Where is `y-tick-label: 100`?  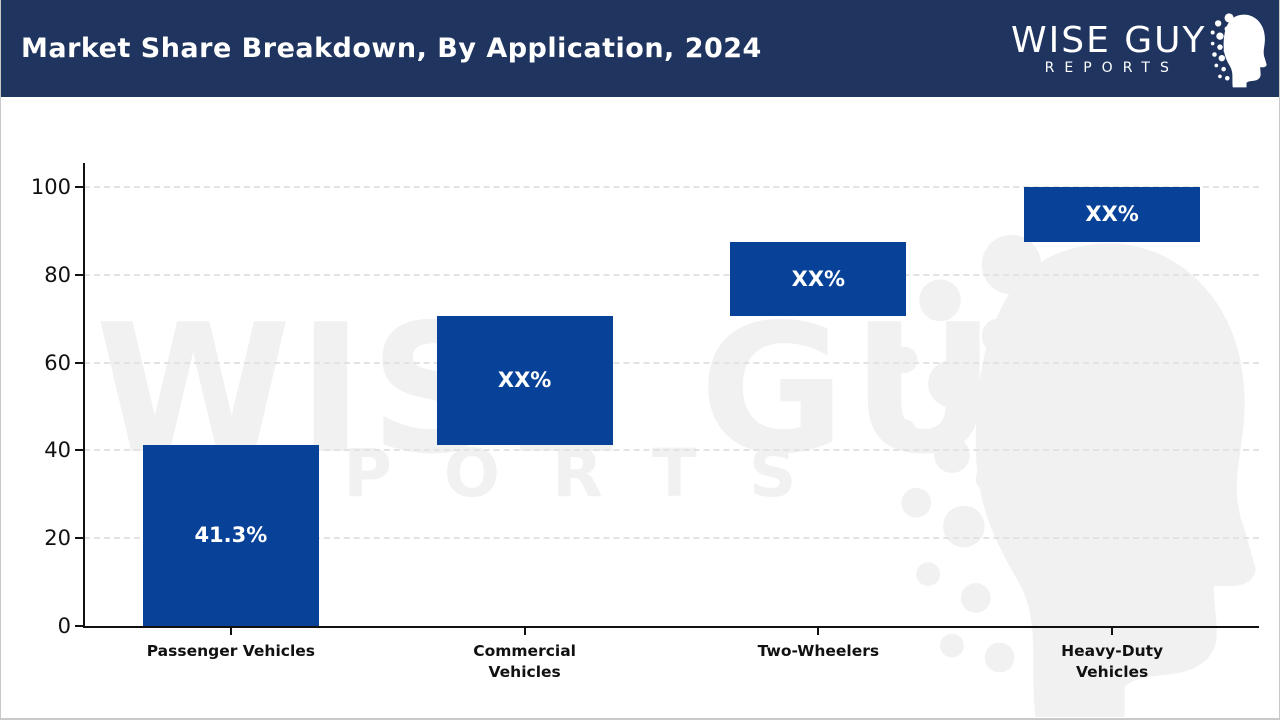
y-tick-label: 100 is located at coordinates (50, 187).